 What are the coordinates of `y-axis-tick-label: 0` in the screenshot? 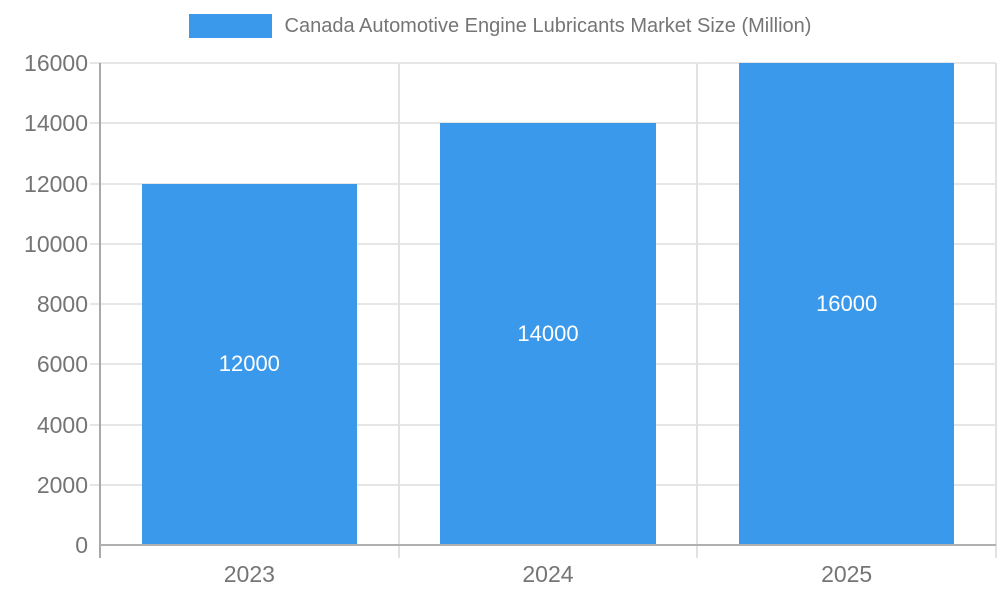 It's located at (81, 545).